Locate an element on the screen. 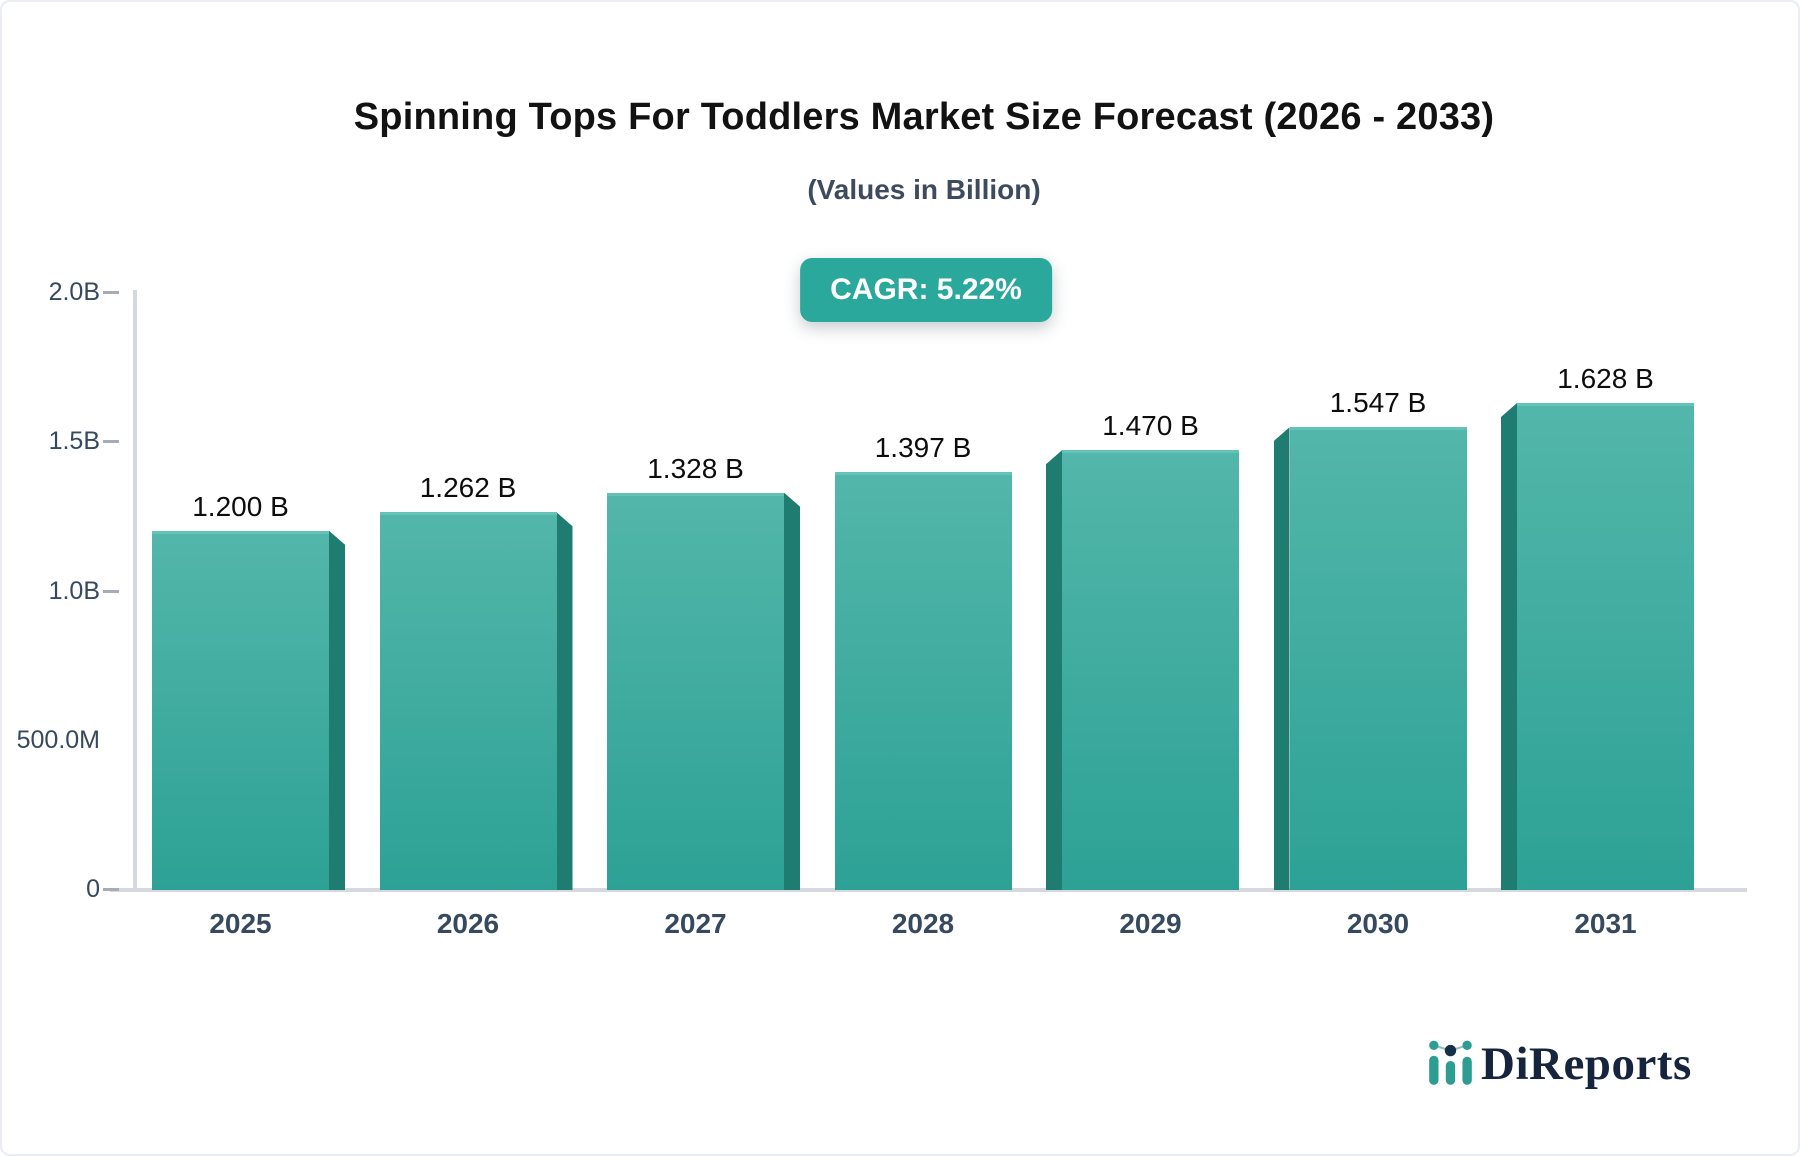 This screenshot has width=1800, height=1156. x-axis-category-label: 2030 is located at coordinates (1378, 923).